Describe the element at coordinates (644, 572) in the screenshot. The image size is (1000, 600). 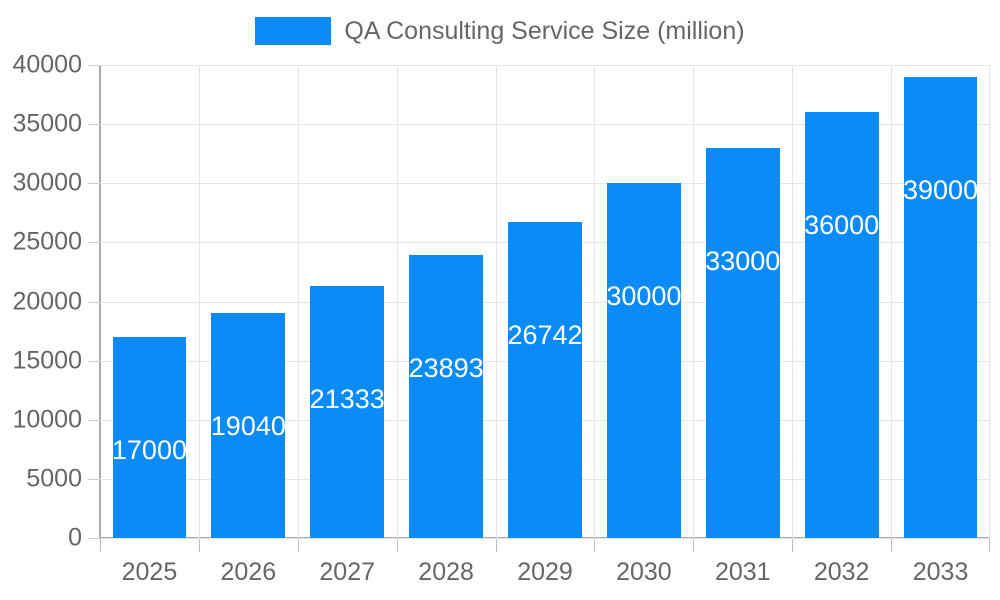
I see `x-tick-label: 2030` at that location.